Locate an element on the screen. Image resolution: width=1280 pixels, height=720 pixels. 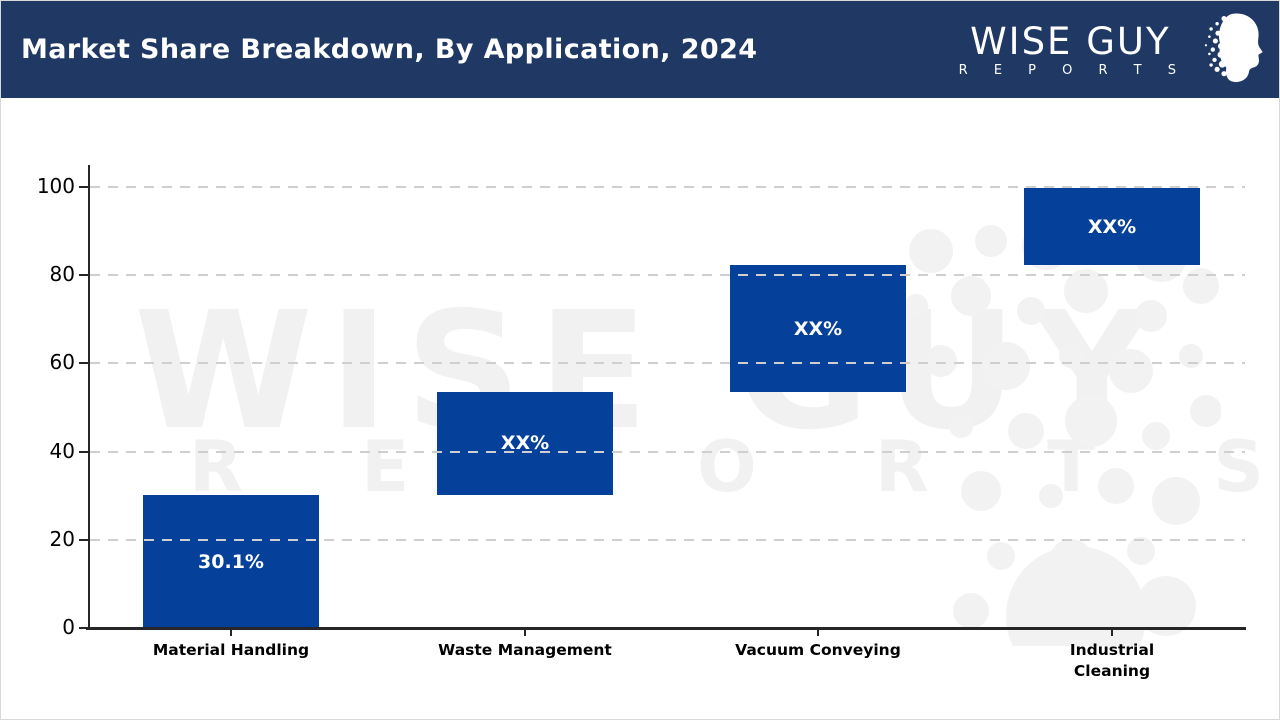
x-tick-label: Waste Management is located at coordinates (525, 650).